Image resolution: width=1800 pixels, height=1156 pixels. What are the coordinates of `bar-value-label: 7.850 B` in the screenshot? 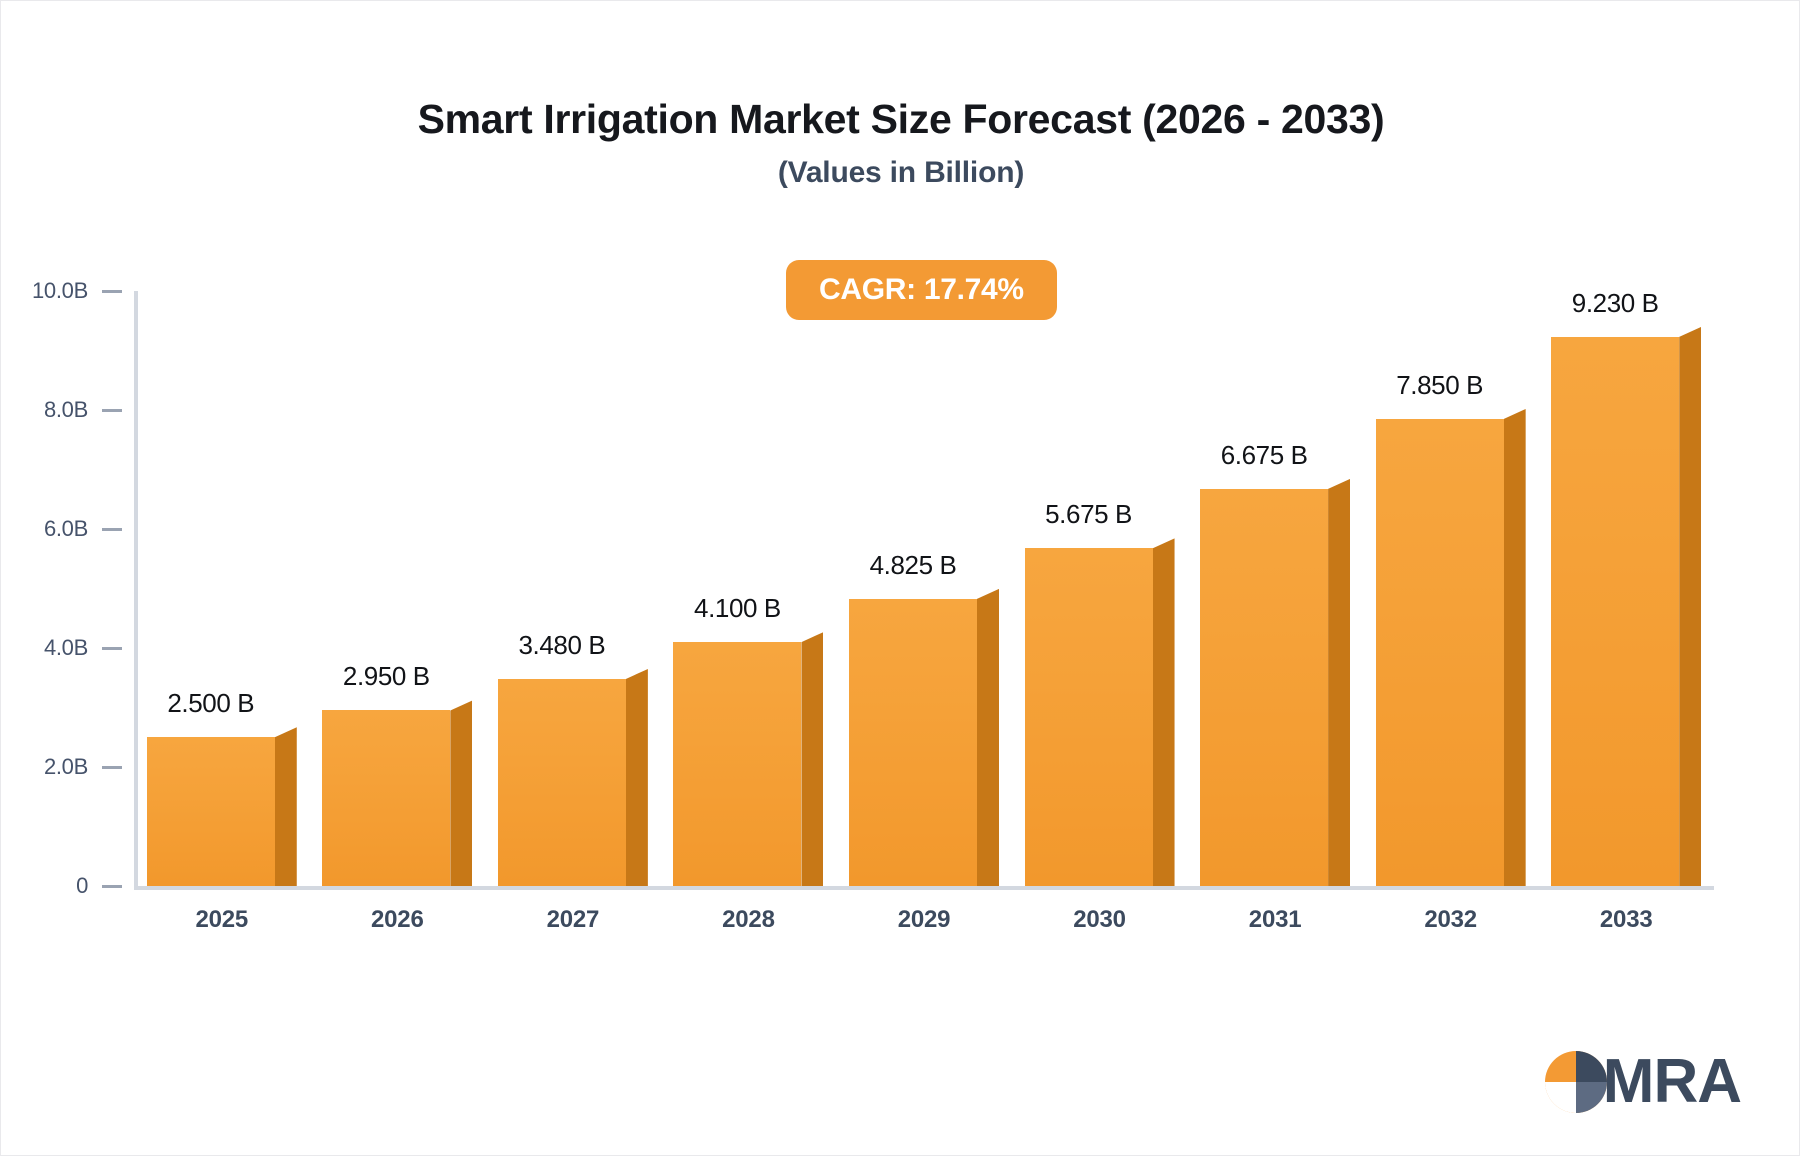 It's located at (1440, 384).